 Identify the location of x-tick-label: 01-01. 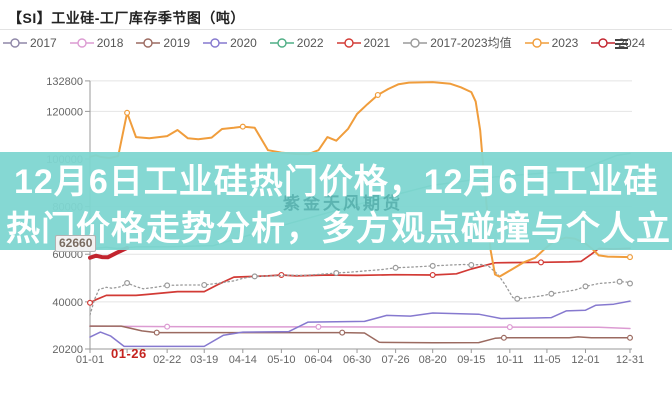
(90, 360).